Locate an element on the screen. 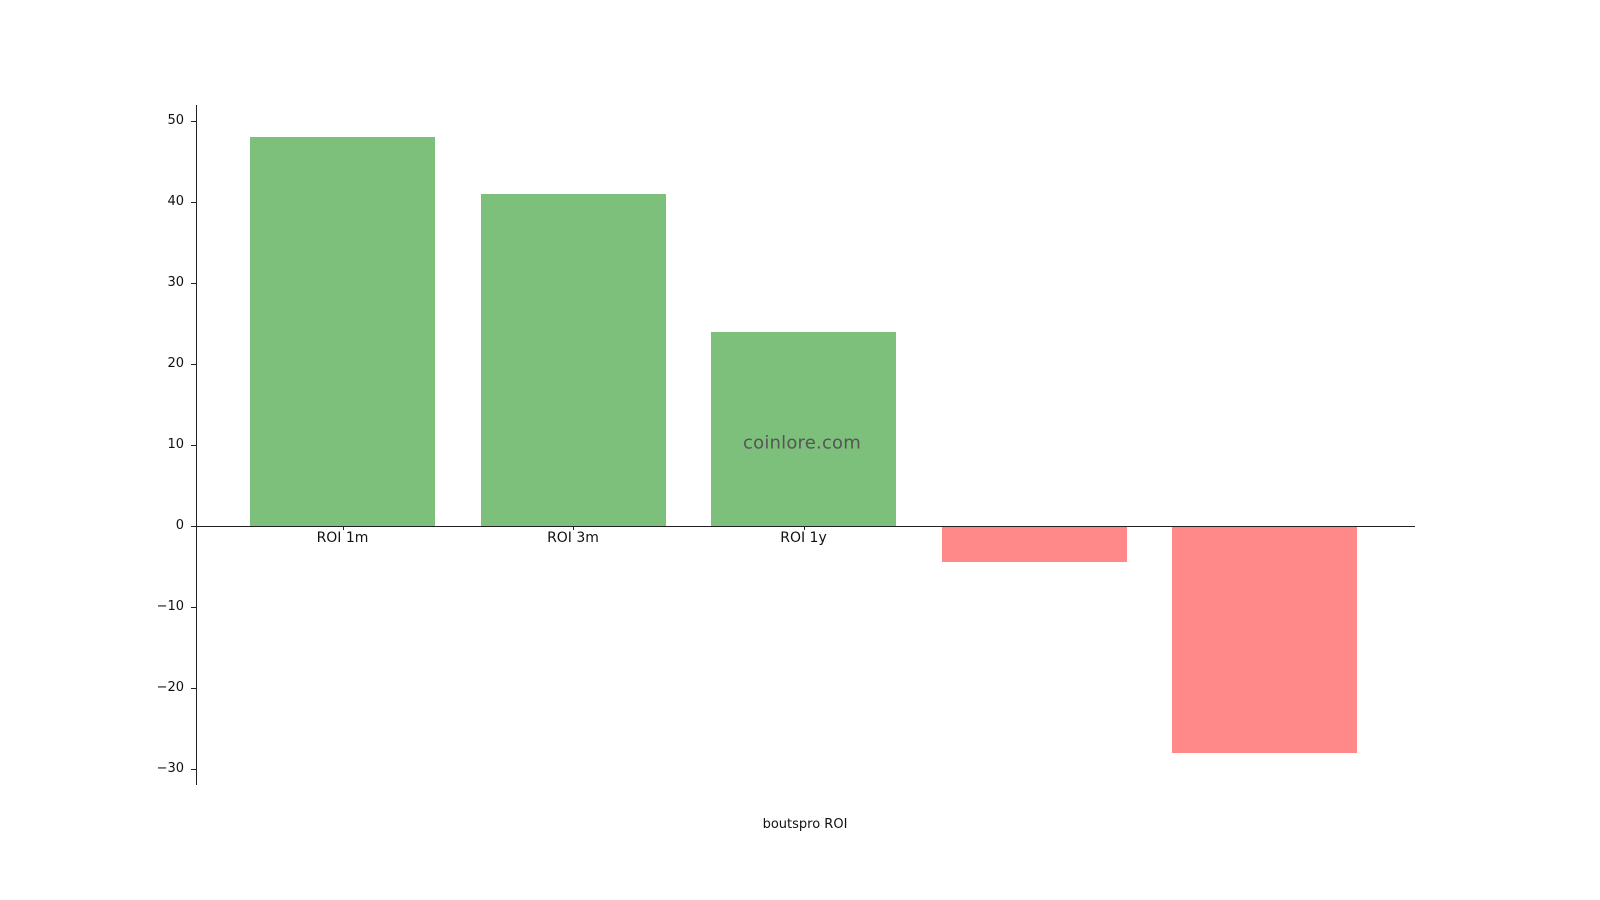 The image size is (1600, 900). y-tick-label: −10 is located at coordinates (170, 606).